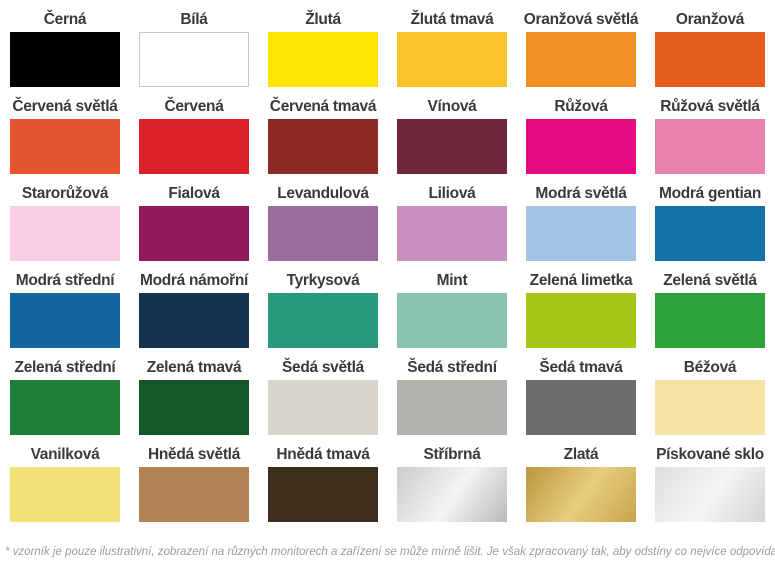 The height and width of the screenshot is (564, 775). What do you see at coordinates (710, 19) in the screenshot?
I see `swatch-label: Oranžová` at bounding box center [710, 19].